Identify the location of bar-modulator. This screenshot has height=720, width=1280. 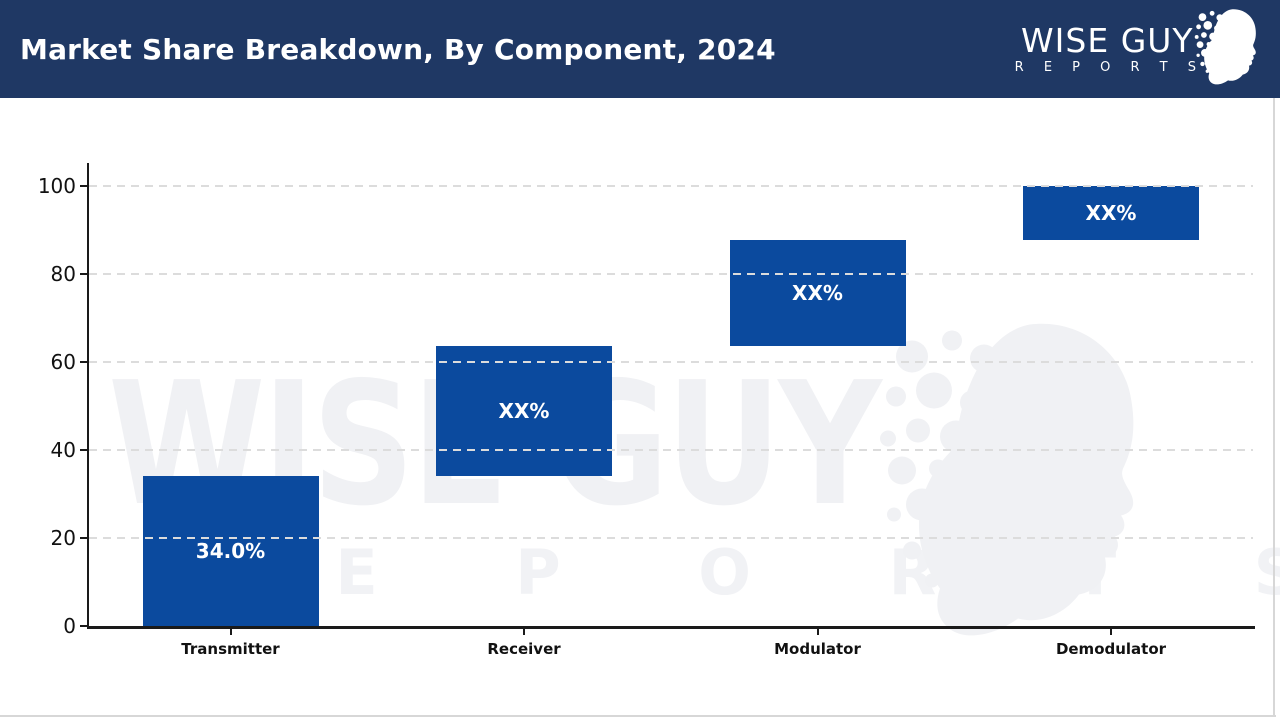
(817, 293).